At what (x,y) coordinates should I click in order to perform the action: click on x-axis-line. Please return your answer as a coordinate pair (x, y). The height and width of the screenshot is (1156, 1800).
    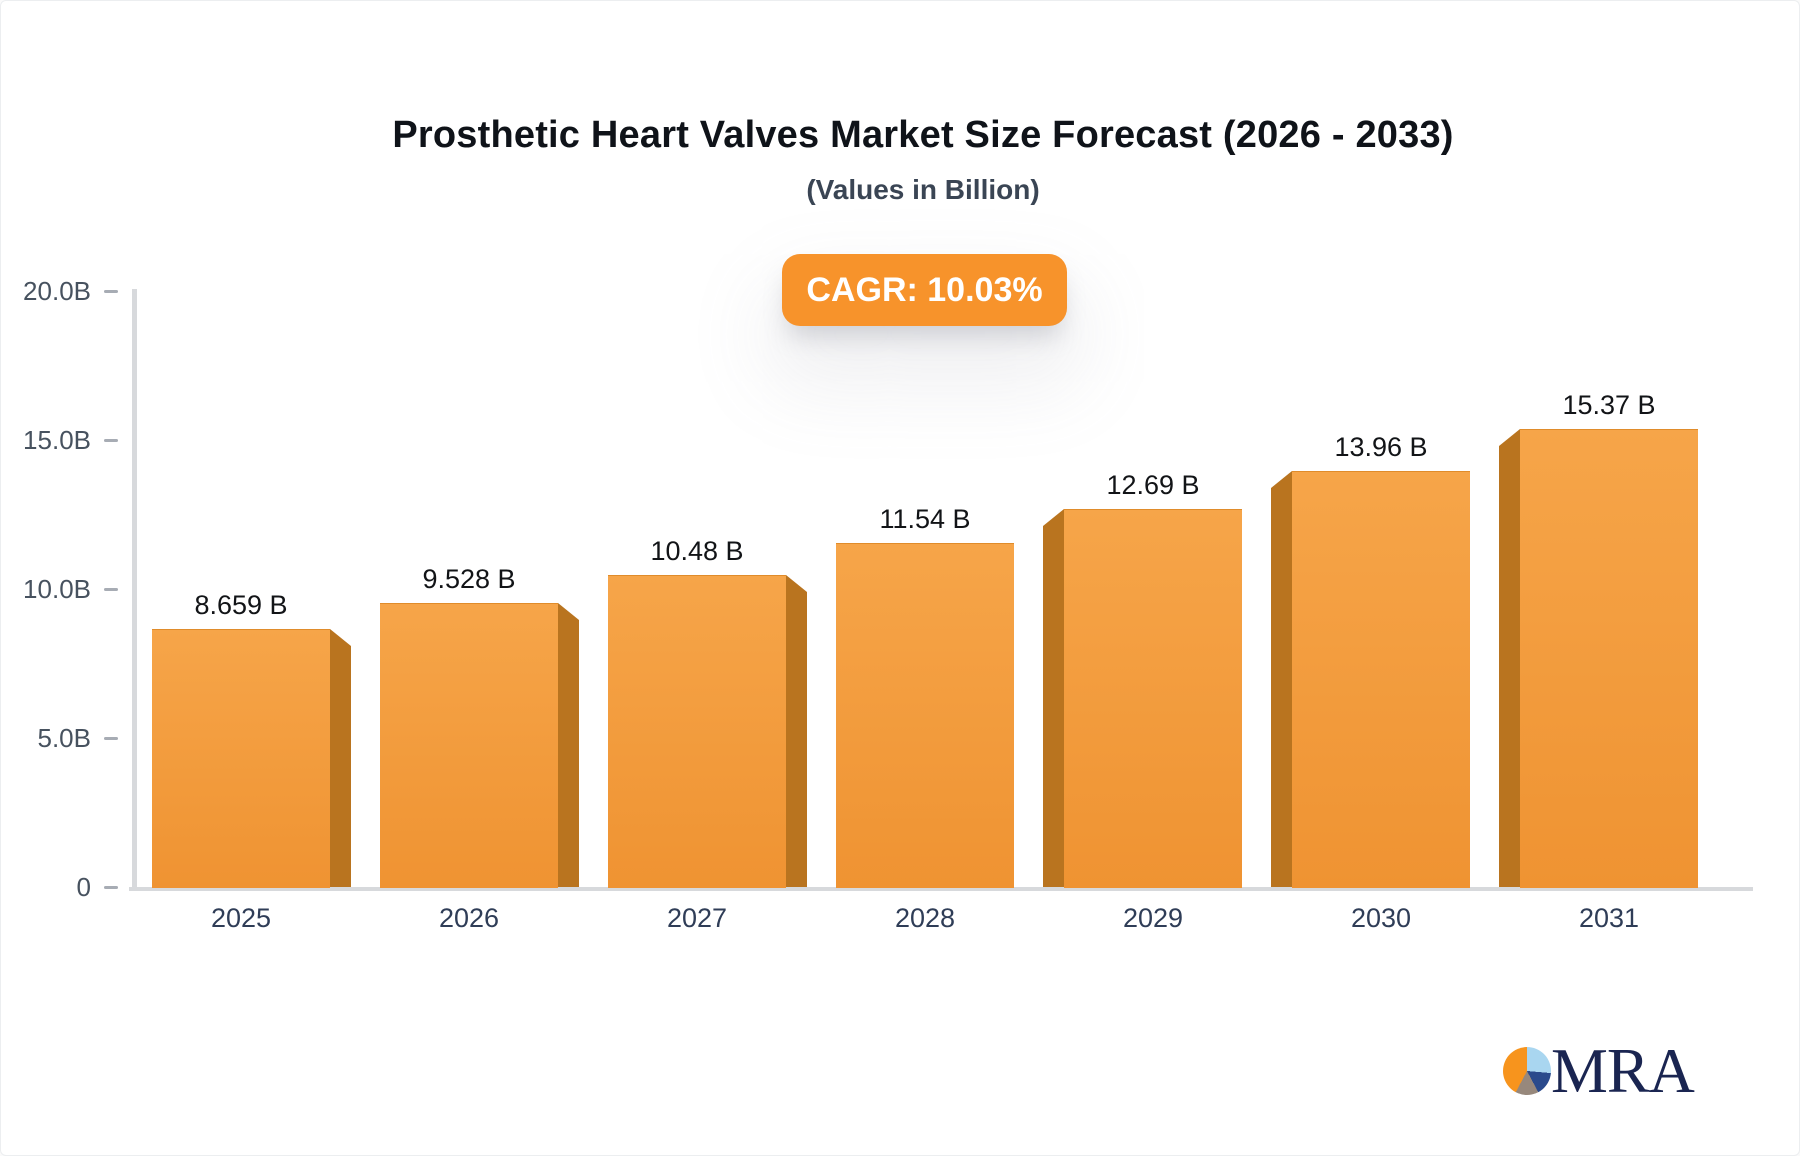
    Looking at the image, I should click on (941, 889).